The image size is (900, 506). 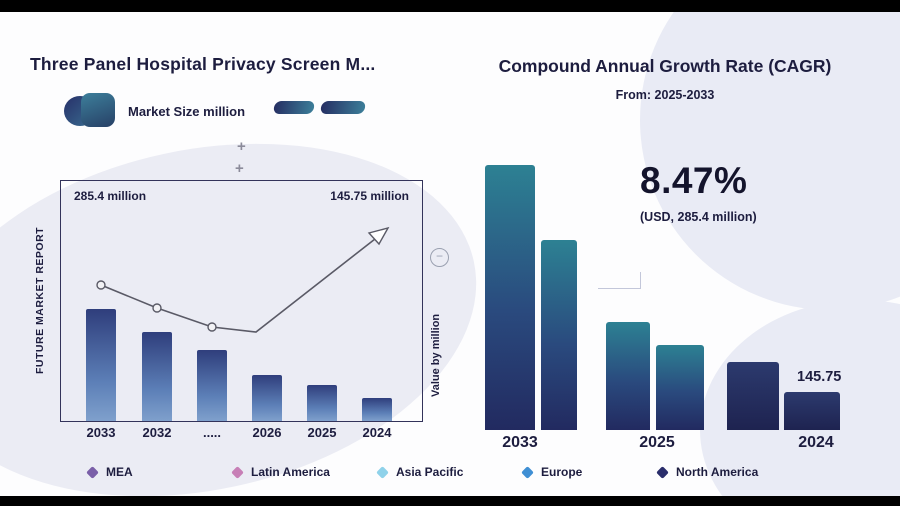 What do you see at coordinates (562, 472) in the screenshot?
I see `legend-label: Europe` at bounding box center [562, 472].